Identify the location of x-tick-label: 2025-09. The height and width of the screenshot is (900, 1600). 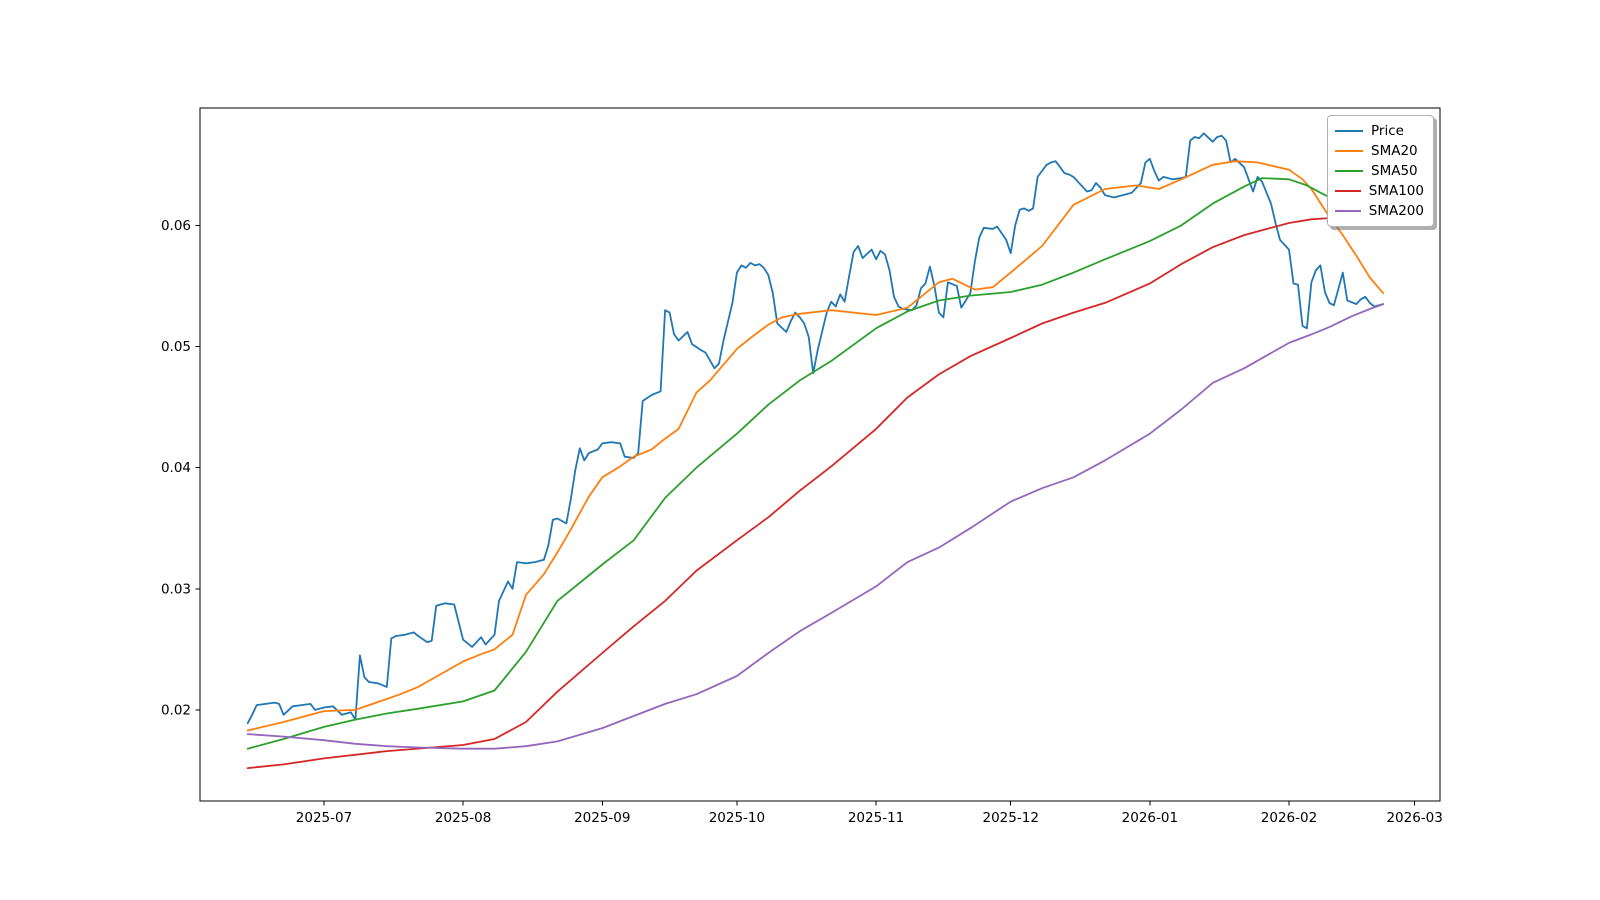
(602, 818).